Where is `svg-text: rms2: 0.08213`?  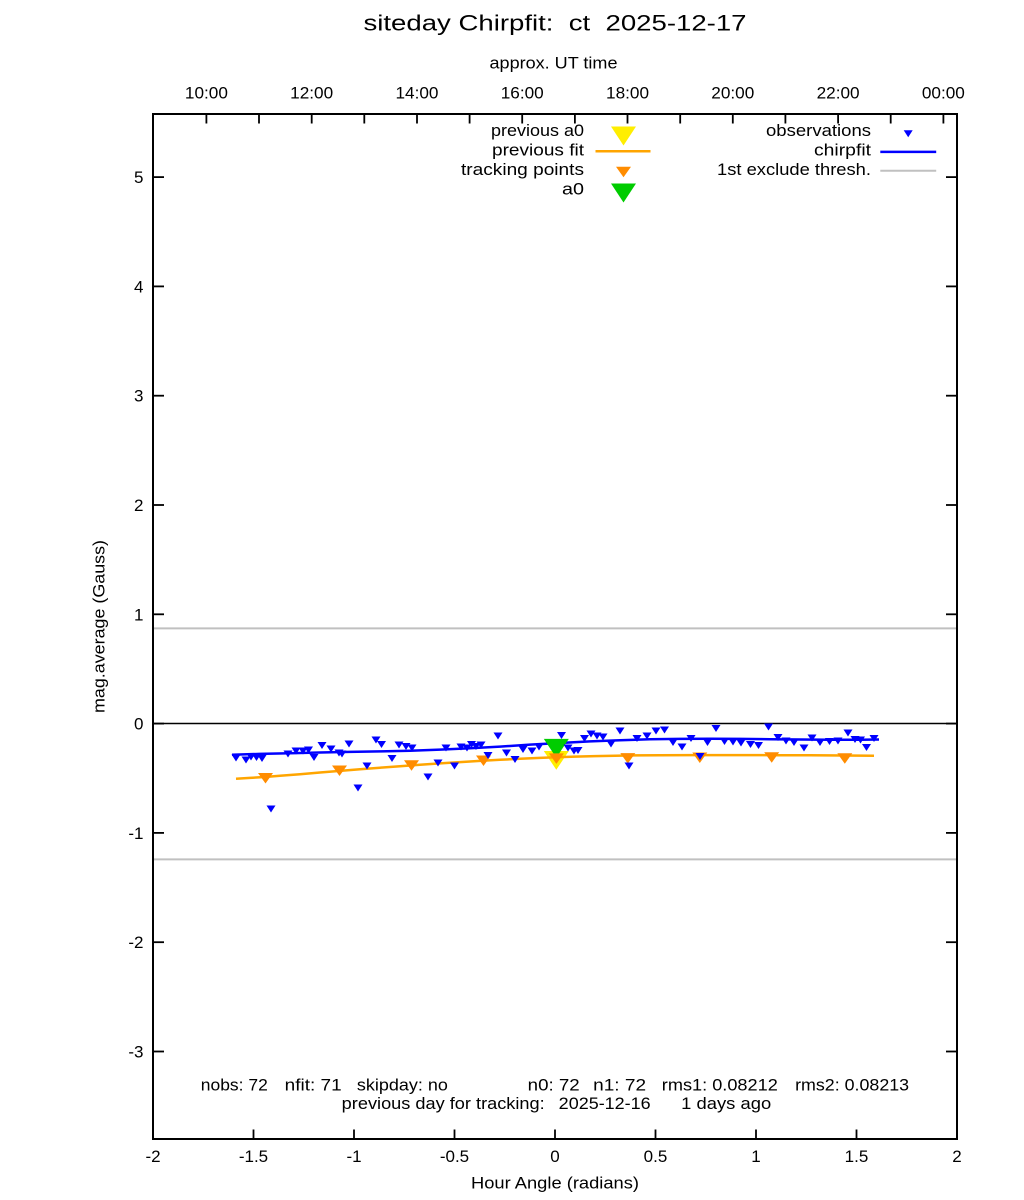 svg-text: rms2: 0.08213 is located at coordinates (852, 1085).